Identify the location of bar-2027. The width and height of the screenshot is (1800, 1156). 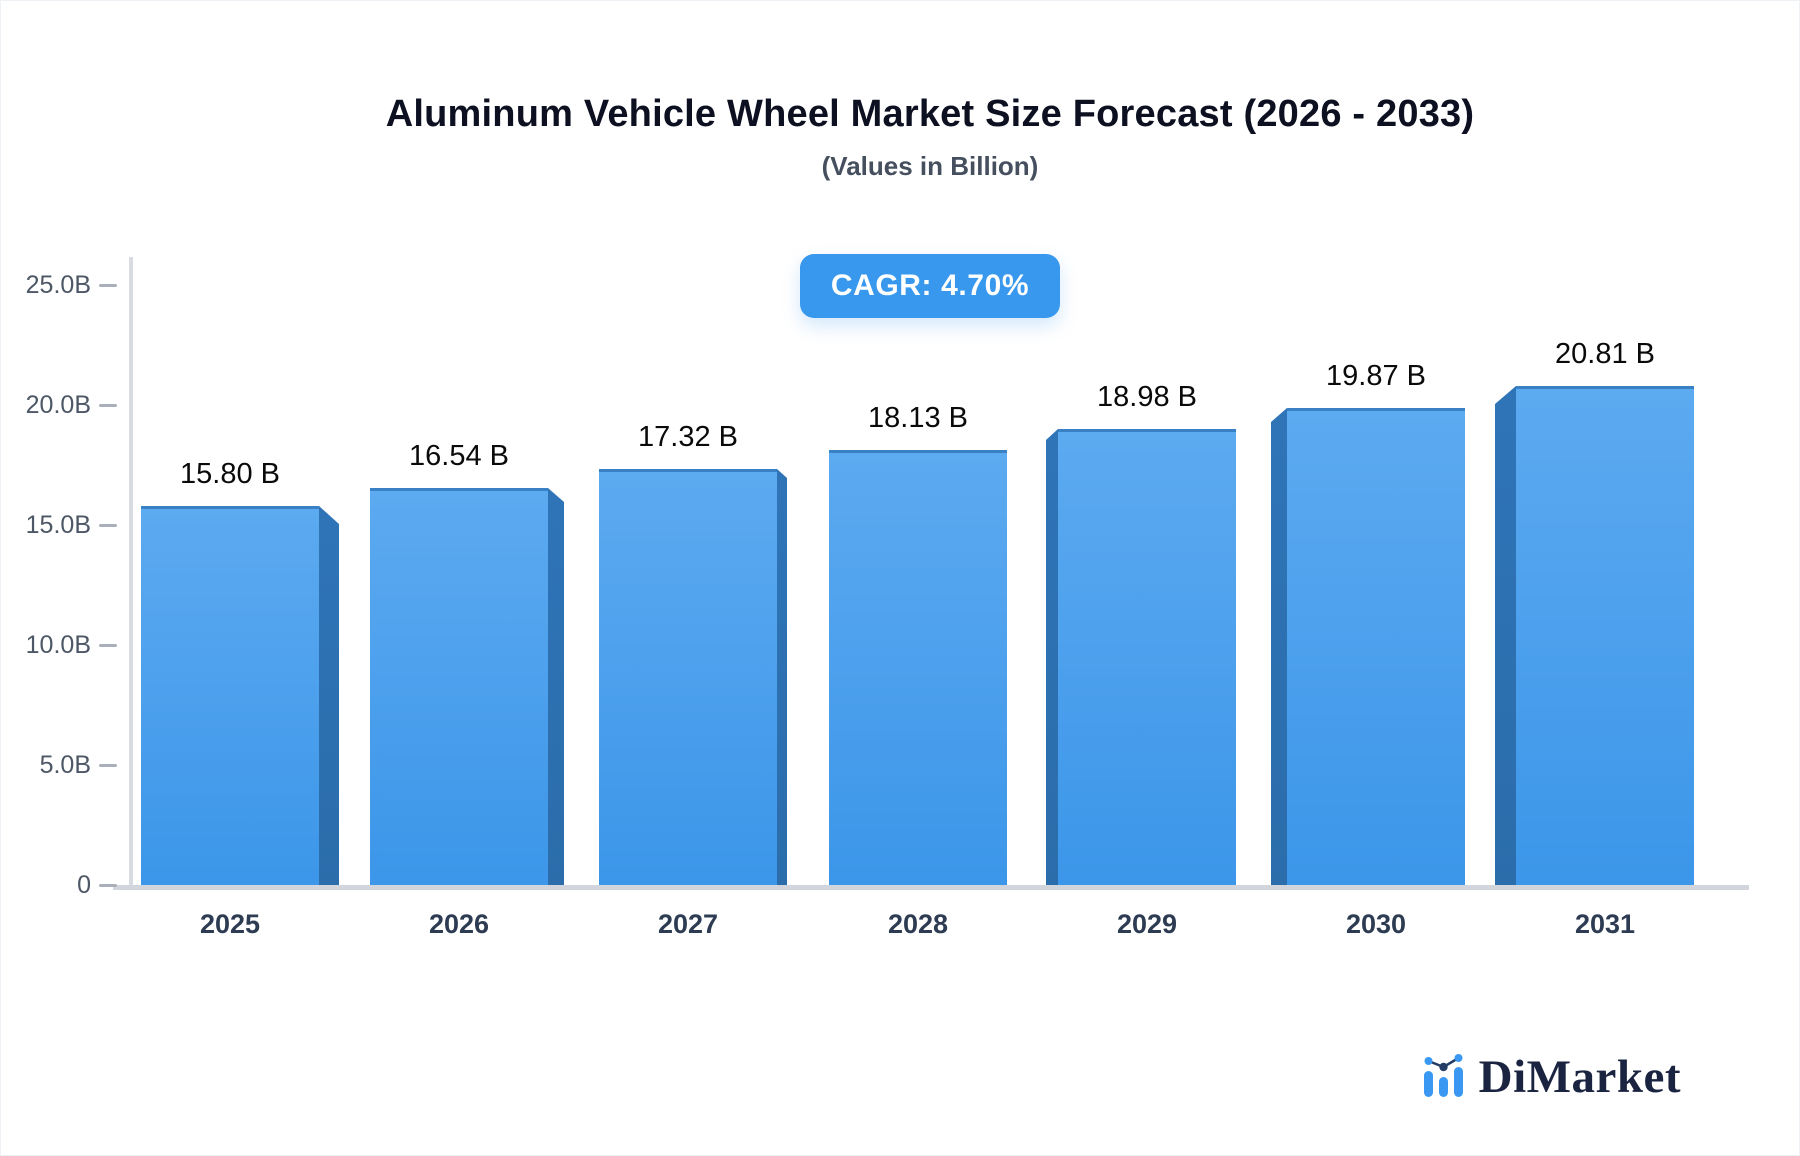
(688, 677).